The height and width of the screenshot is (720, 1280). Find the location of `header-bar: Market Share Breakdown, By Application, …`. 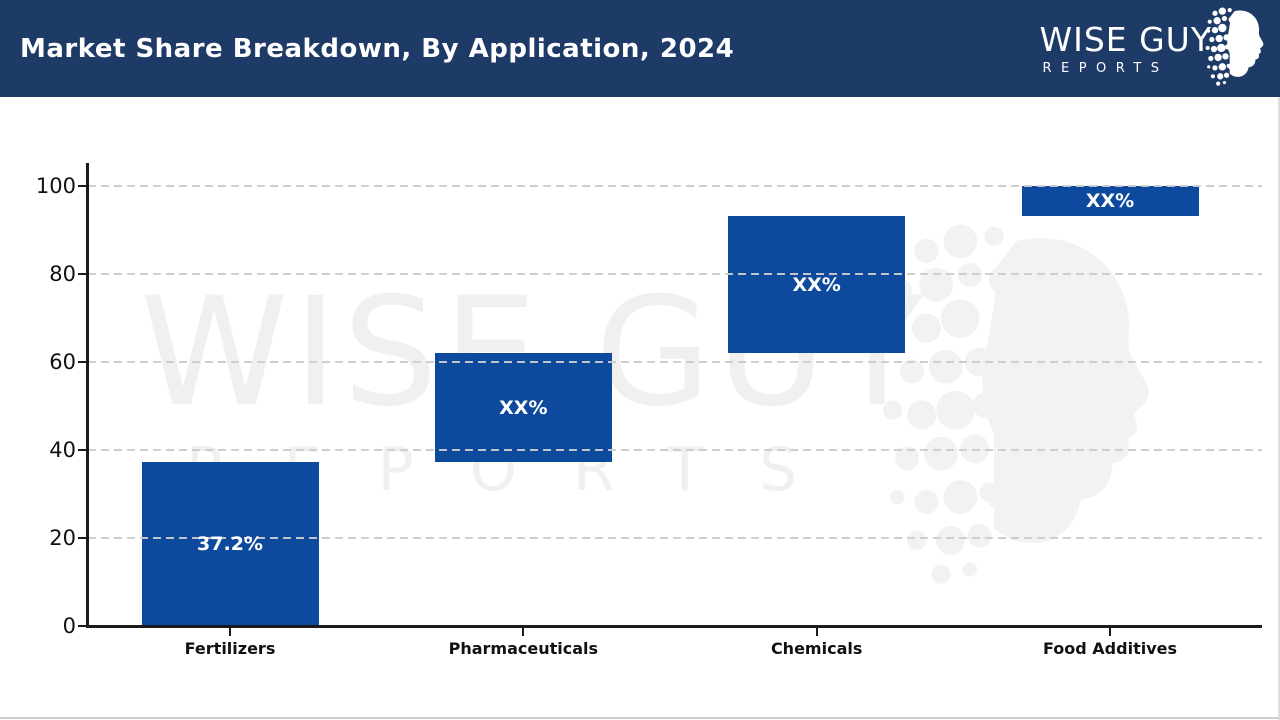

header-bar: Market Share Breakdown, By Application, … is located at coordinates (640, 48).